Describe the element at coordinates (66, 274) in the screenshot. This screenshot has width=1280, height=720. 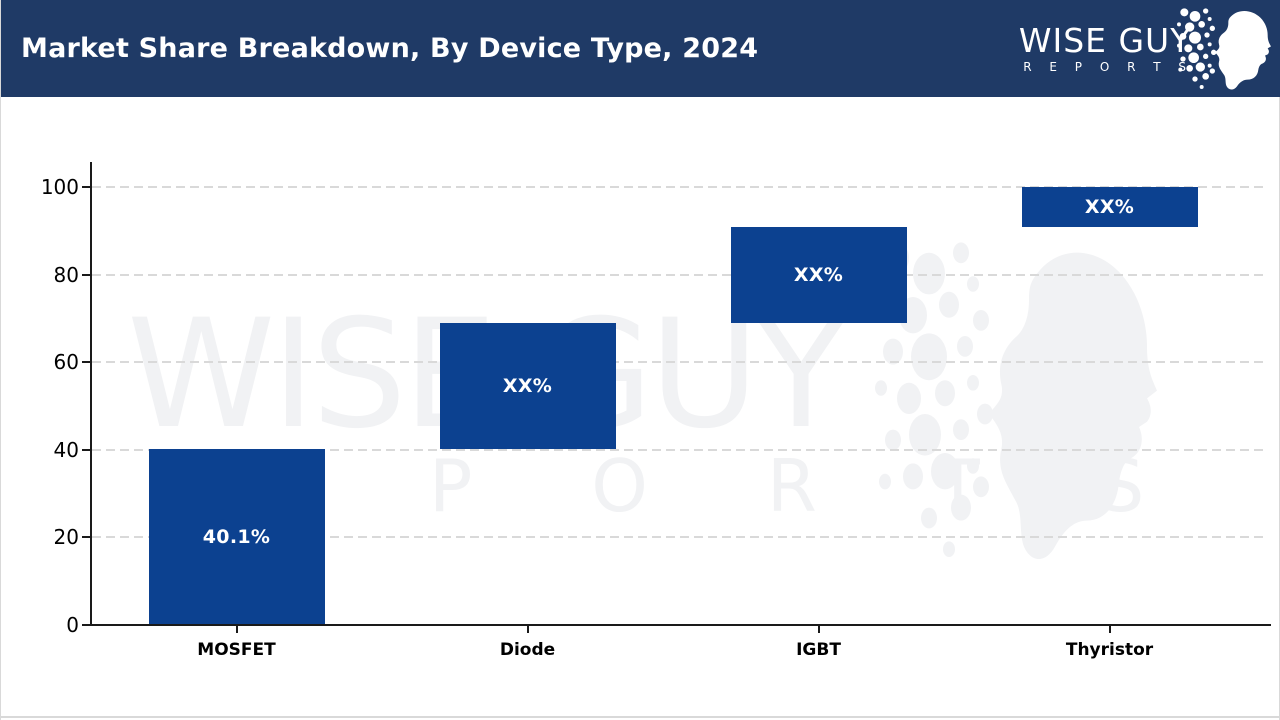
I see `y-tick-label-80: 80` at that location.